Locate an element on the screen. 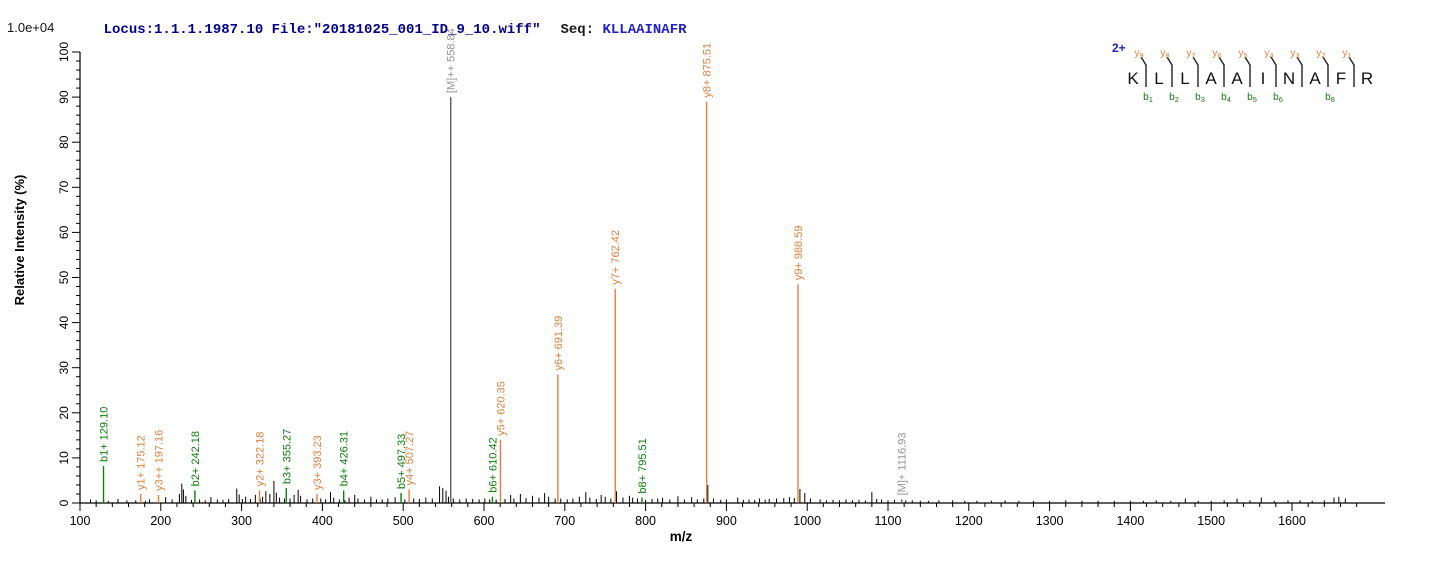 The width and height of the screenshot is (1436, 562). peak-label: y8+ 875.51 is located at coordinates (708, 70).